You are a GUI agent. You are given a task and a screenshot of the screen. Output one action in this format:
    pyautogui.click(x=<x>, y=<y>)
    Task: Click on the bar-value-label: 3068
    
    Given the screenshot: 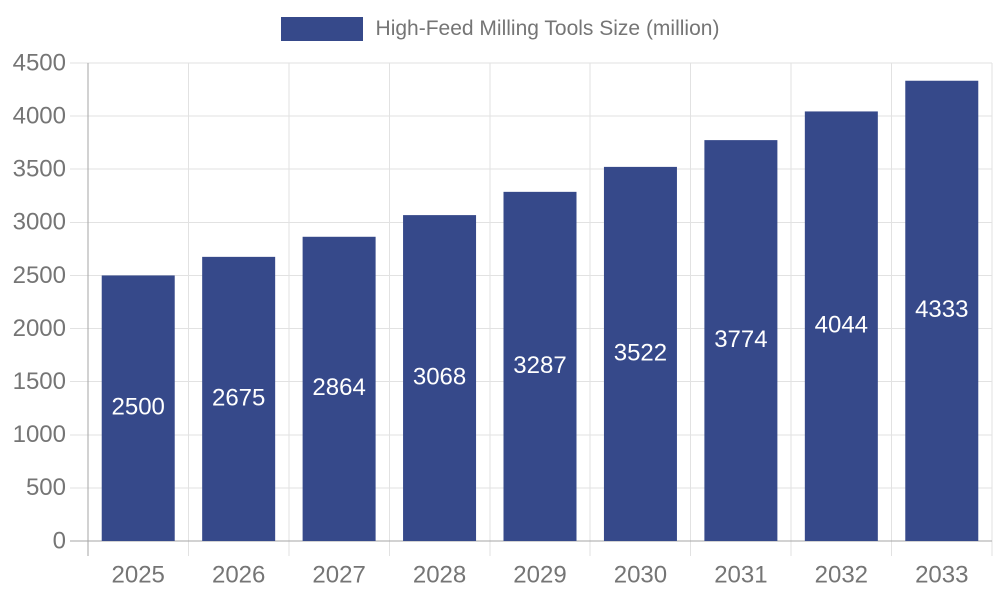 What is the action you would take?
    pyautogui.click(x=439, y=376)
    